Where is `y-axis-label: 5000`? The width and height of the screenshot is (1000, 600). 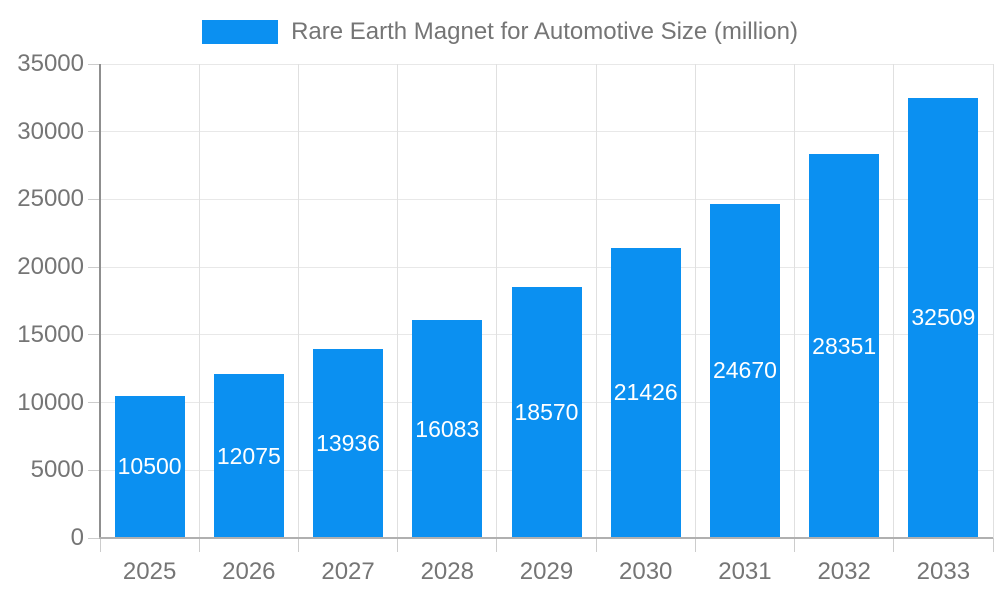 y-axis-label: 5000 is located at coordinates (57, 470).